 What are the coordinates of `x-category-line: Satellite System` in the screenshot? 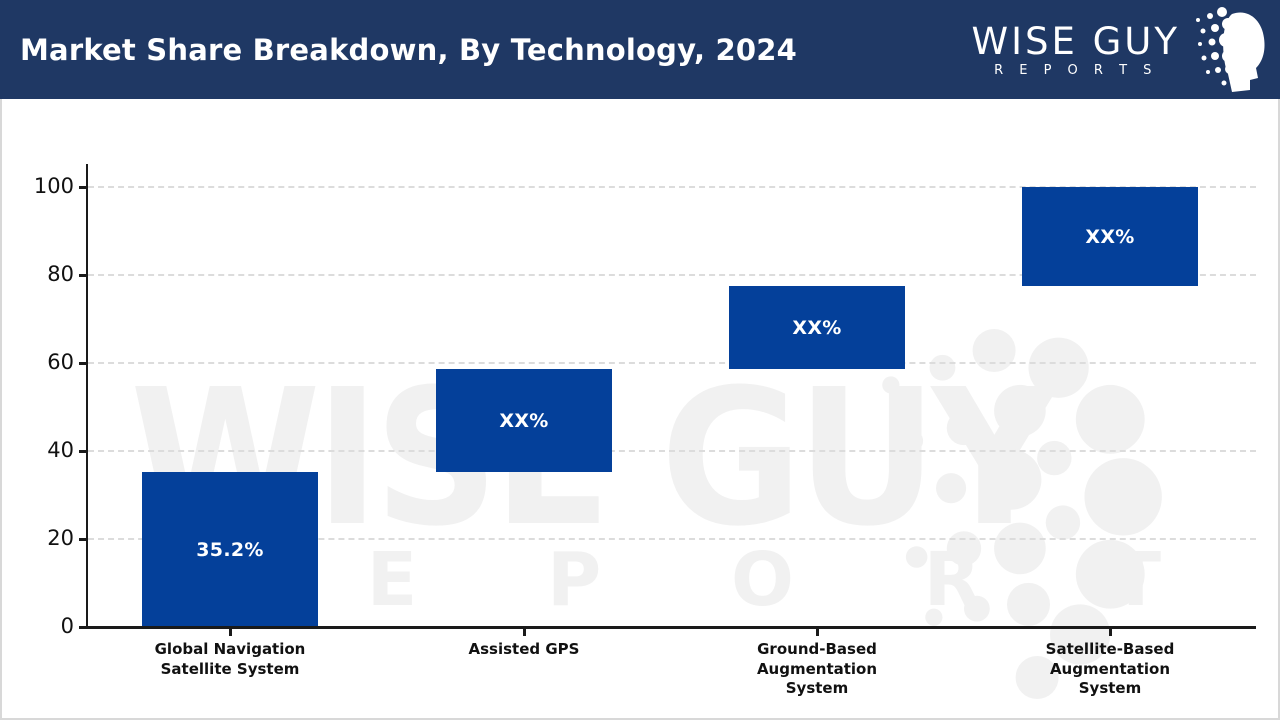 It's located at (230, 668).